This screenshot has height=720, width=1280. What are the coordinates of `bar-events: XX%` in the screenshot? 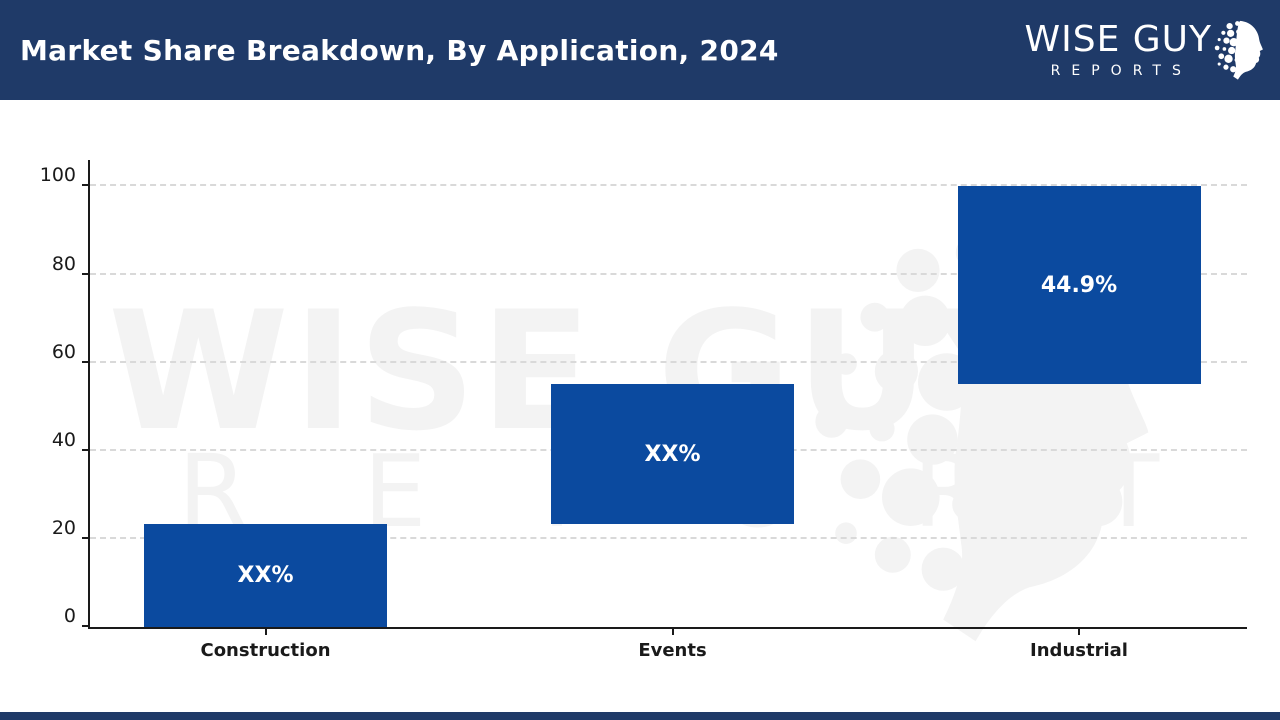 It's located at (672, 454).